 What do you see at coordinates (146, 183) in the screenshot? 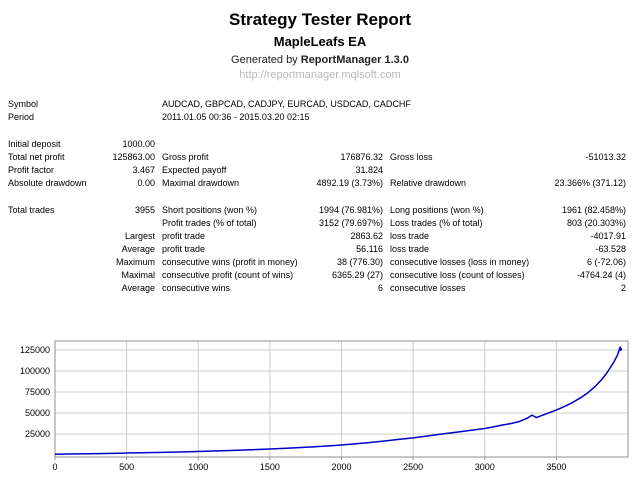
I see `stat-value: 0.00` at bounding box center [146, 183].